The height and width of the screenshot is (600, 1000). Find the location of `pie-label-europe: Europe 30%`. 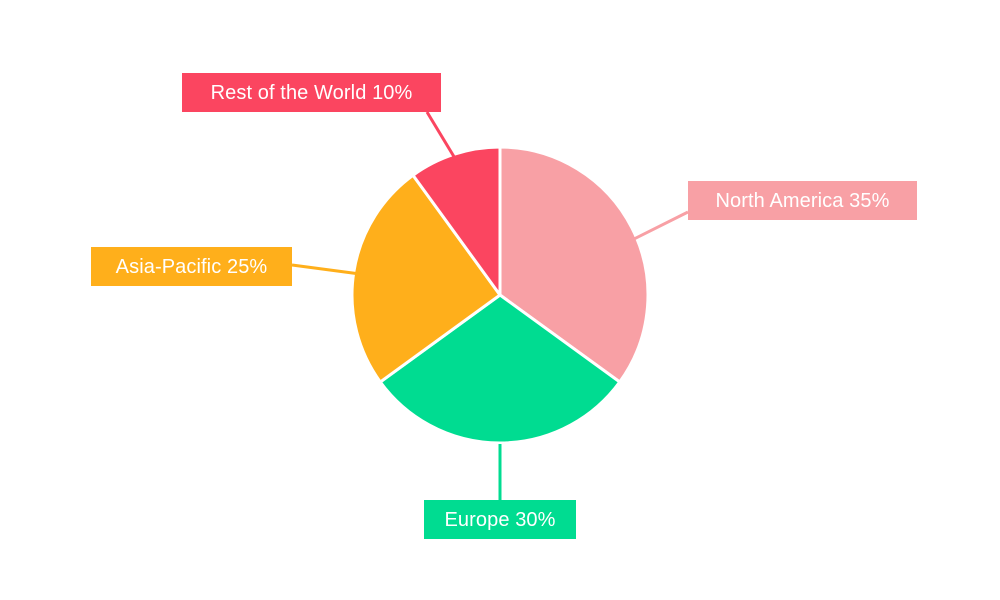

pie-label-europe: Europe 30% is located at coordinates (500, 519).